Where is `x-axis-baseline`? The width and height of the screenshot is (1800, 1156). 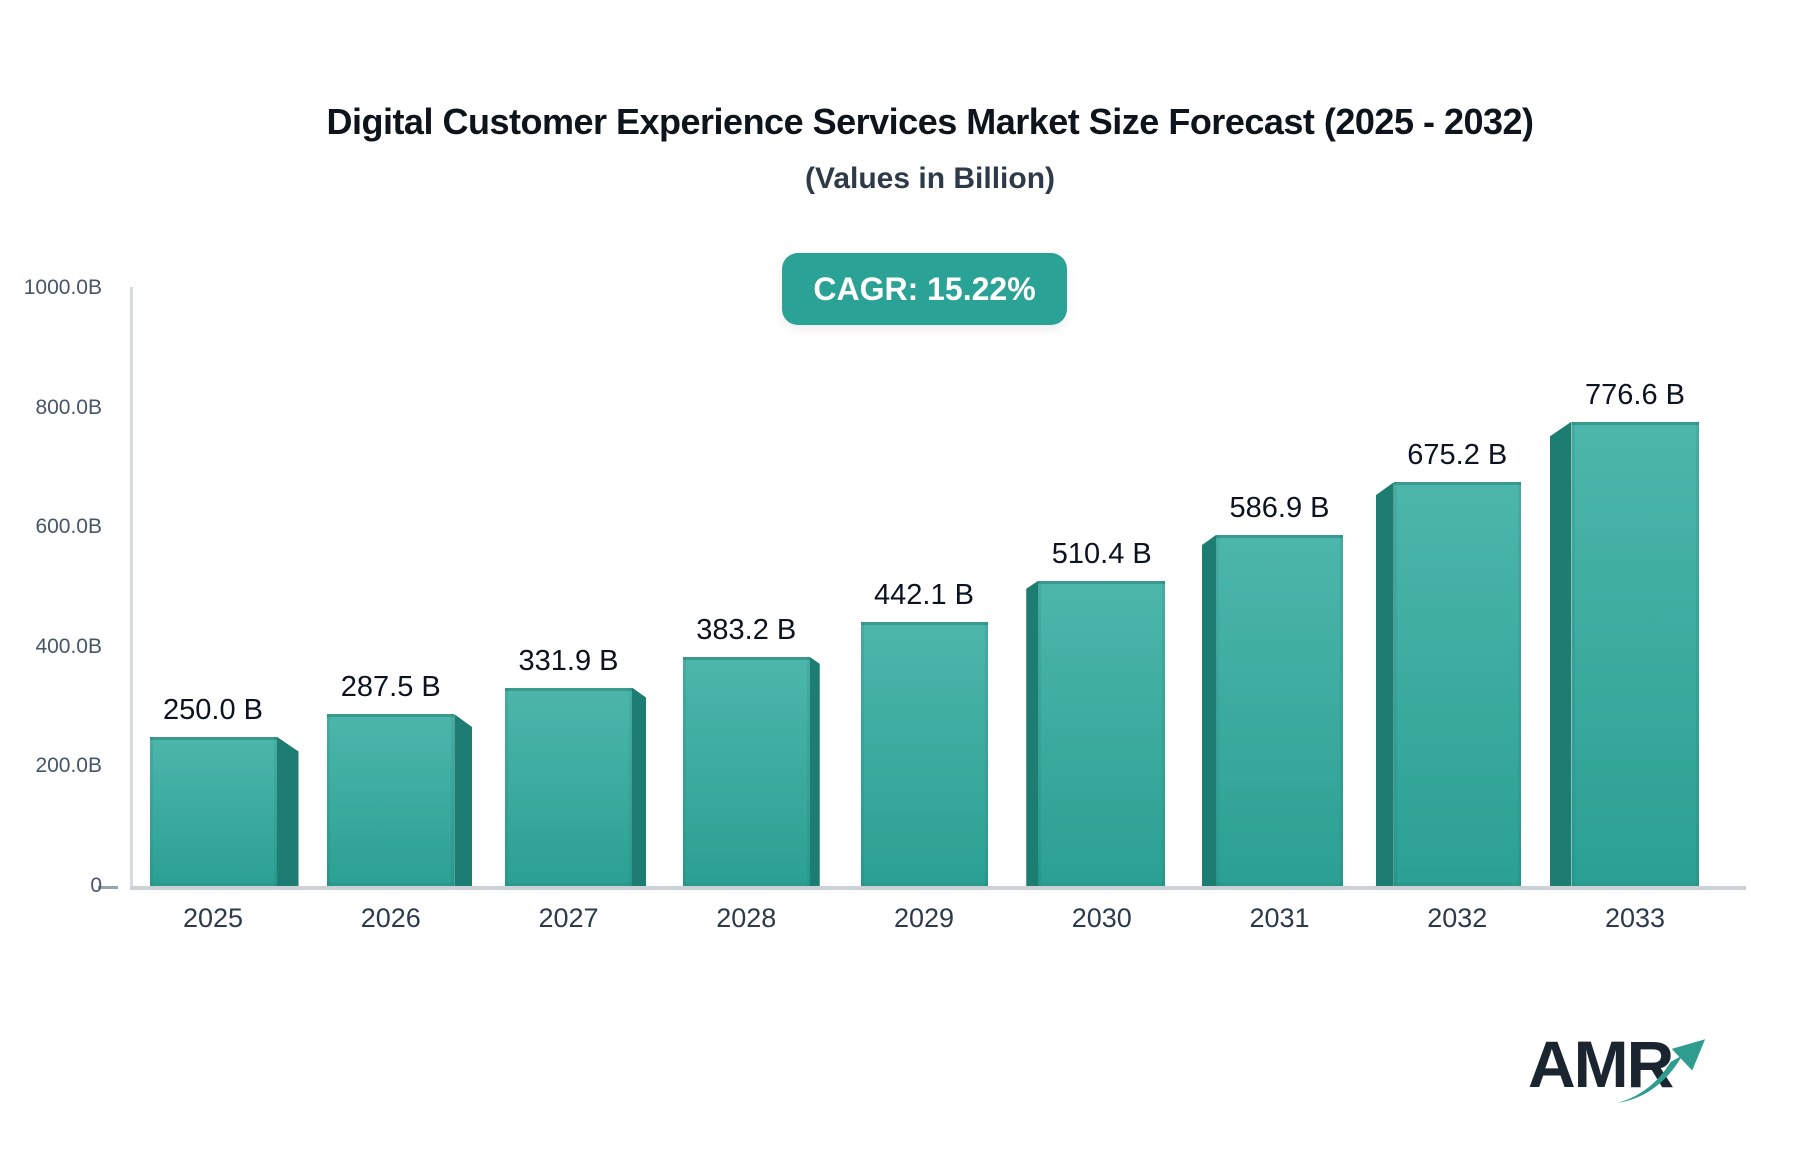
x-axis-baseline is located at coordinates (938, 888).